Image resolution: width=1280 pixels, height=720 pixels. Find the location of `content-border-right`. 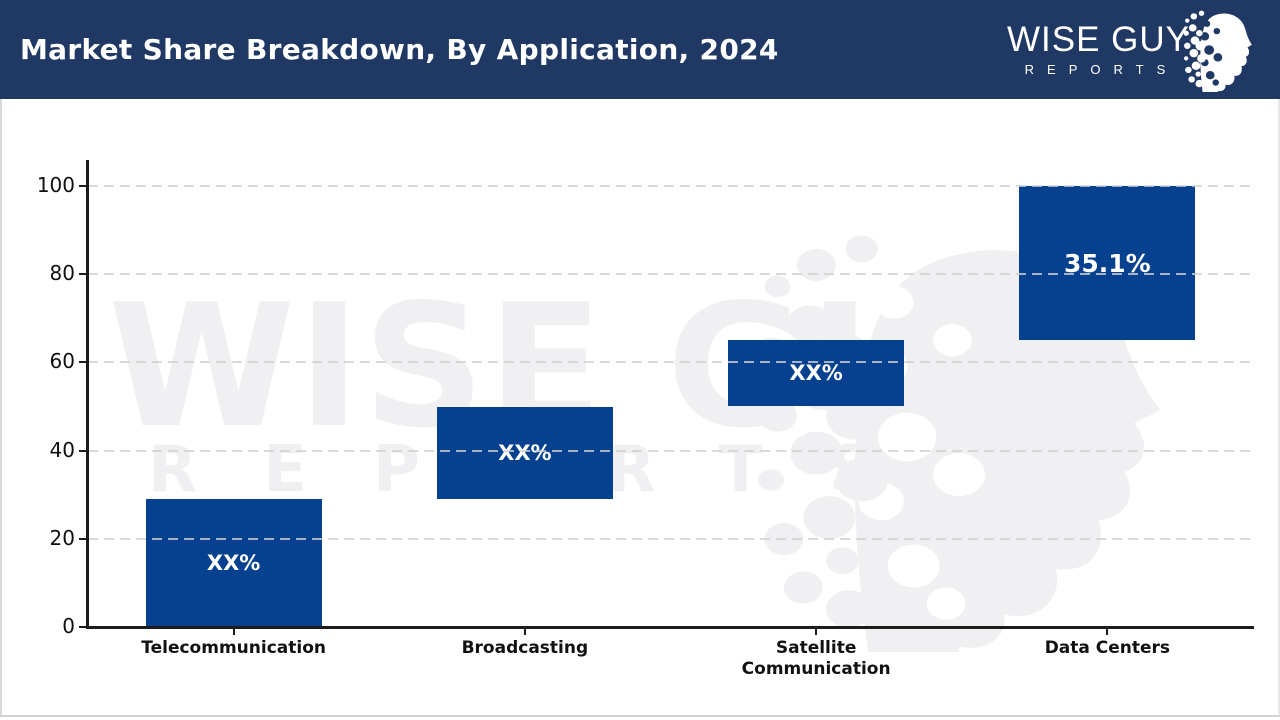

content-border-right is located at coordinates (1279, 407).